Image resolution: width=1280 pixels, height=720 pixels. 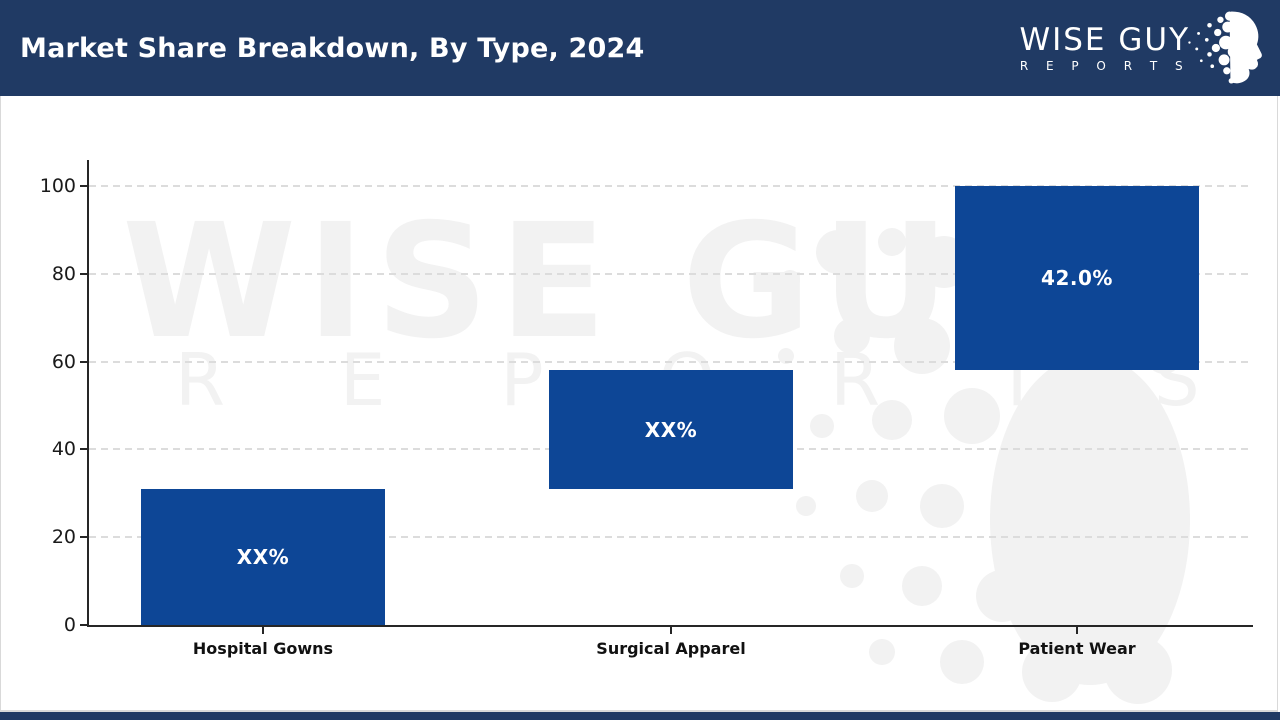 What do you see at coordinates (69, 625) in the screenshot?
I see `y-tick-label: 0` at bounding box center [69, 625].